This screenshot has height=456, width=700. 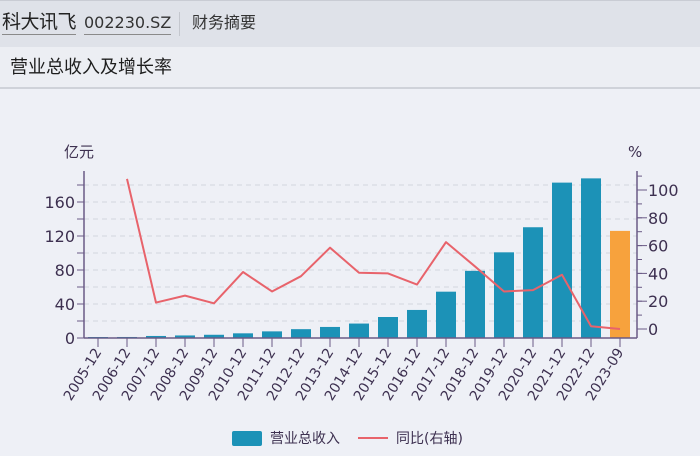 I want to click on section-title: 营业总收入及增长率, so click(x=91, y=67).